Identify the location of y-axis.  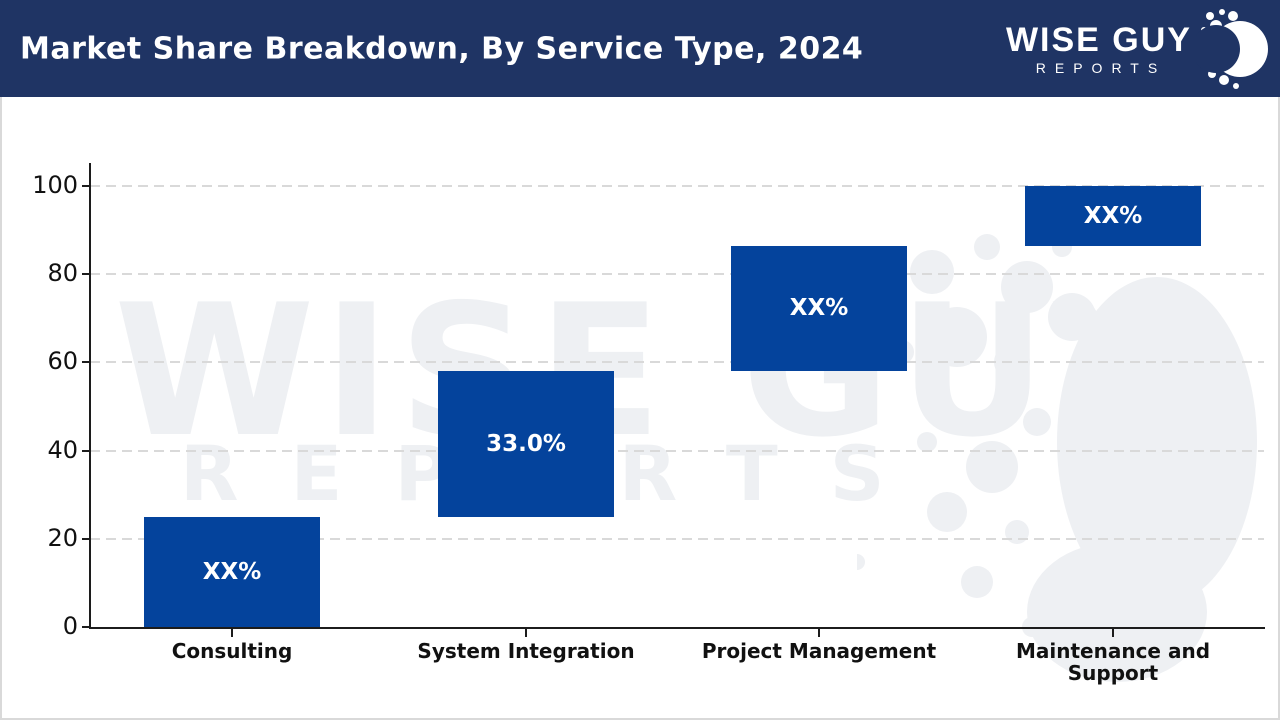
(90, 396).